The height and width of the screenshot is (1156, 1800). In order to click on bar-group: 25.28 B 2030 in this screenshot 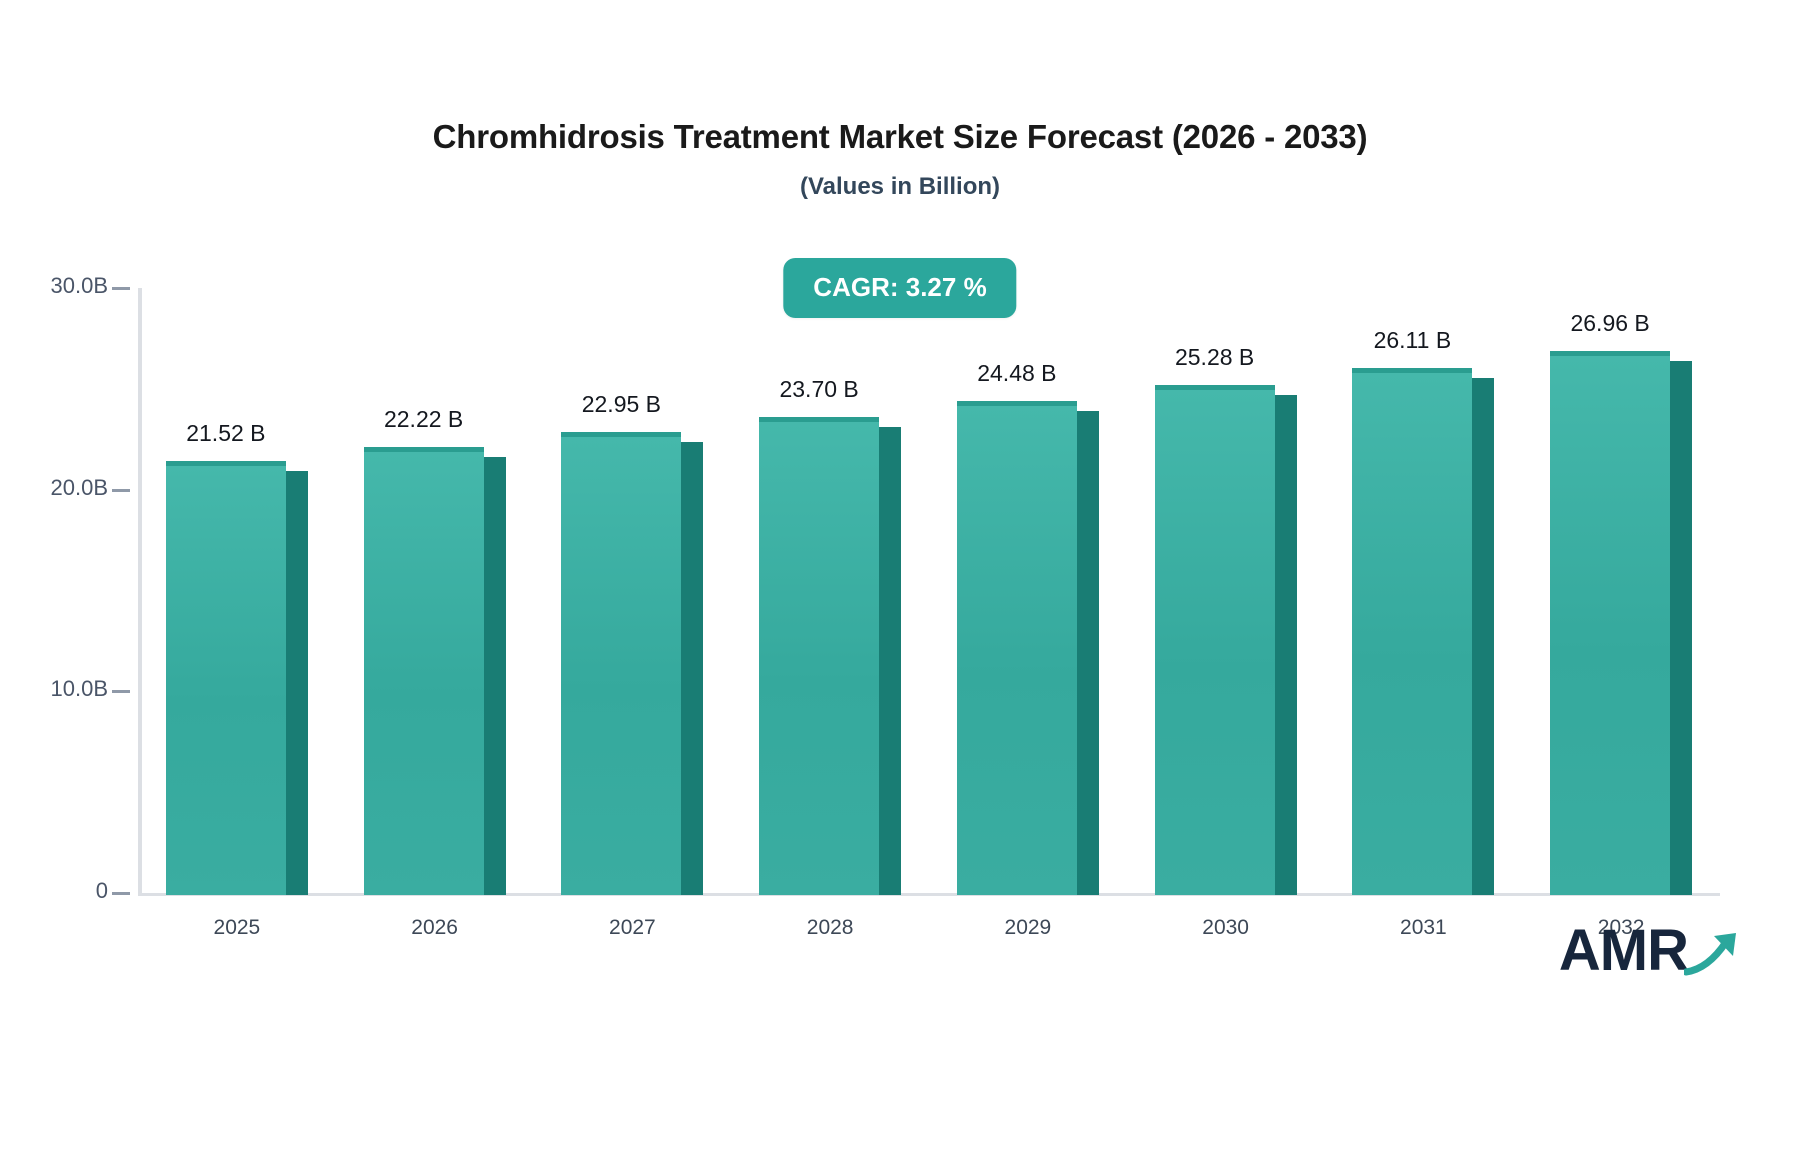, I will do `click(1225, 613)`.